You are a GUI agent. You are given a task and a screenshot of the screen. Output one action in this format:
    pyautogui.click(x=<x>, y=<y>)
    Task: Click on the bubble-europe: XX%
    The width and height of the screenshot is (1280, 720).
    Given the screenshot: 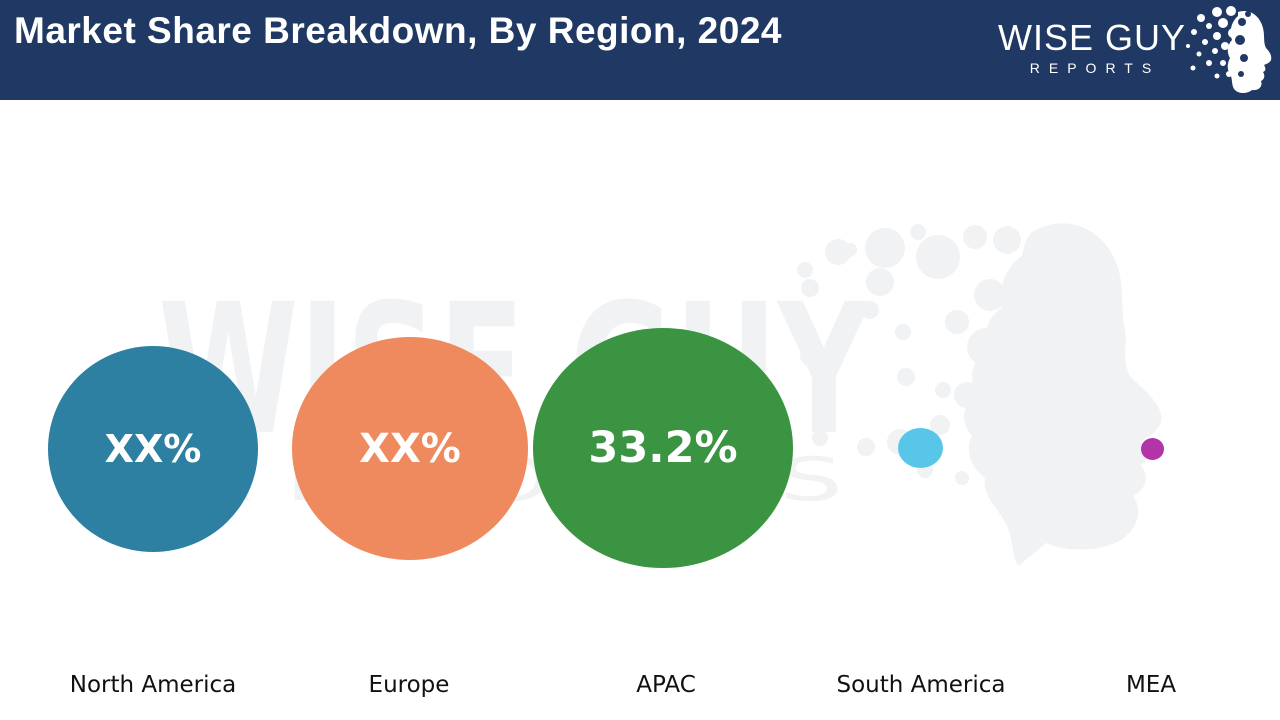 What is the action you would take?
    pyautogui.click(x=410, y=448)
    